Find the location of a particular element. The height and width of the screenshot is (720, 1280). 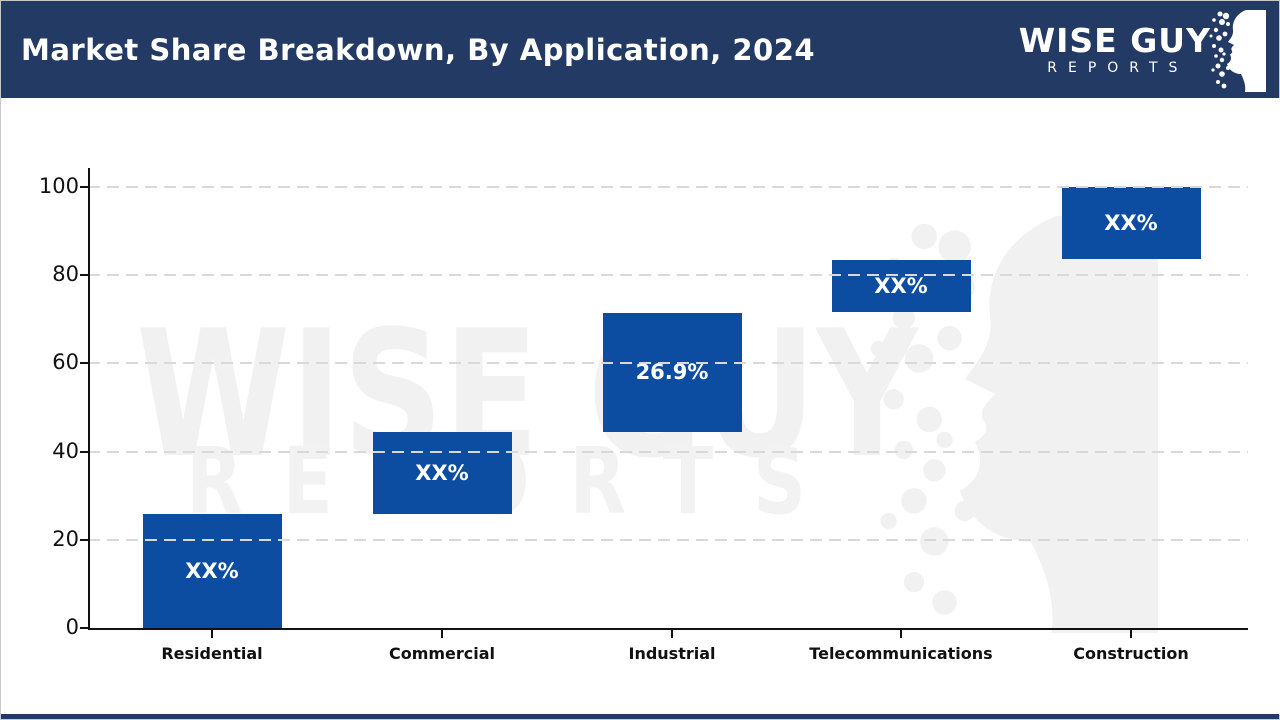

category-label-telecommunications: Telecommunications is located at coordinates (901, 653).